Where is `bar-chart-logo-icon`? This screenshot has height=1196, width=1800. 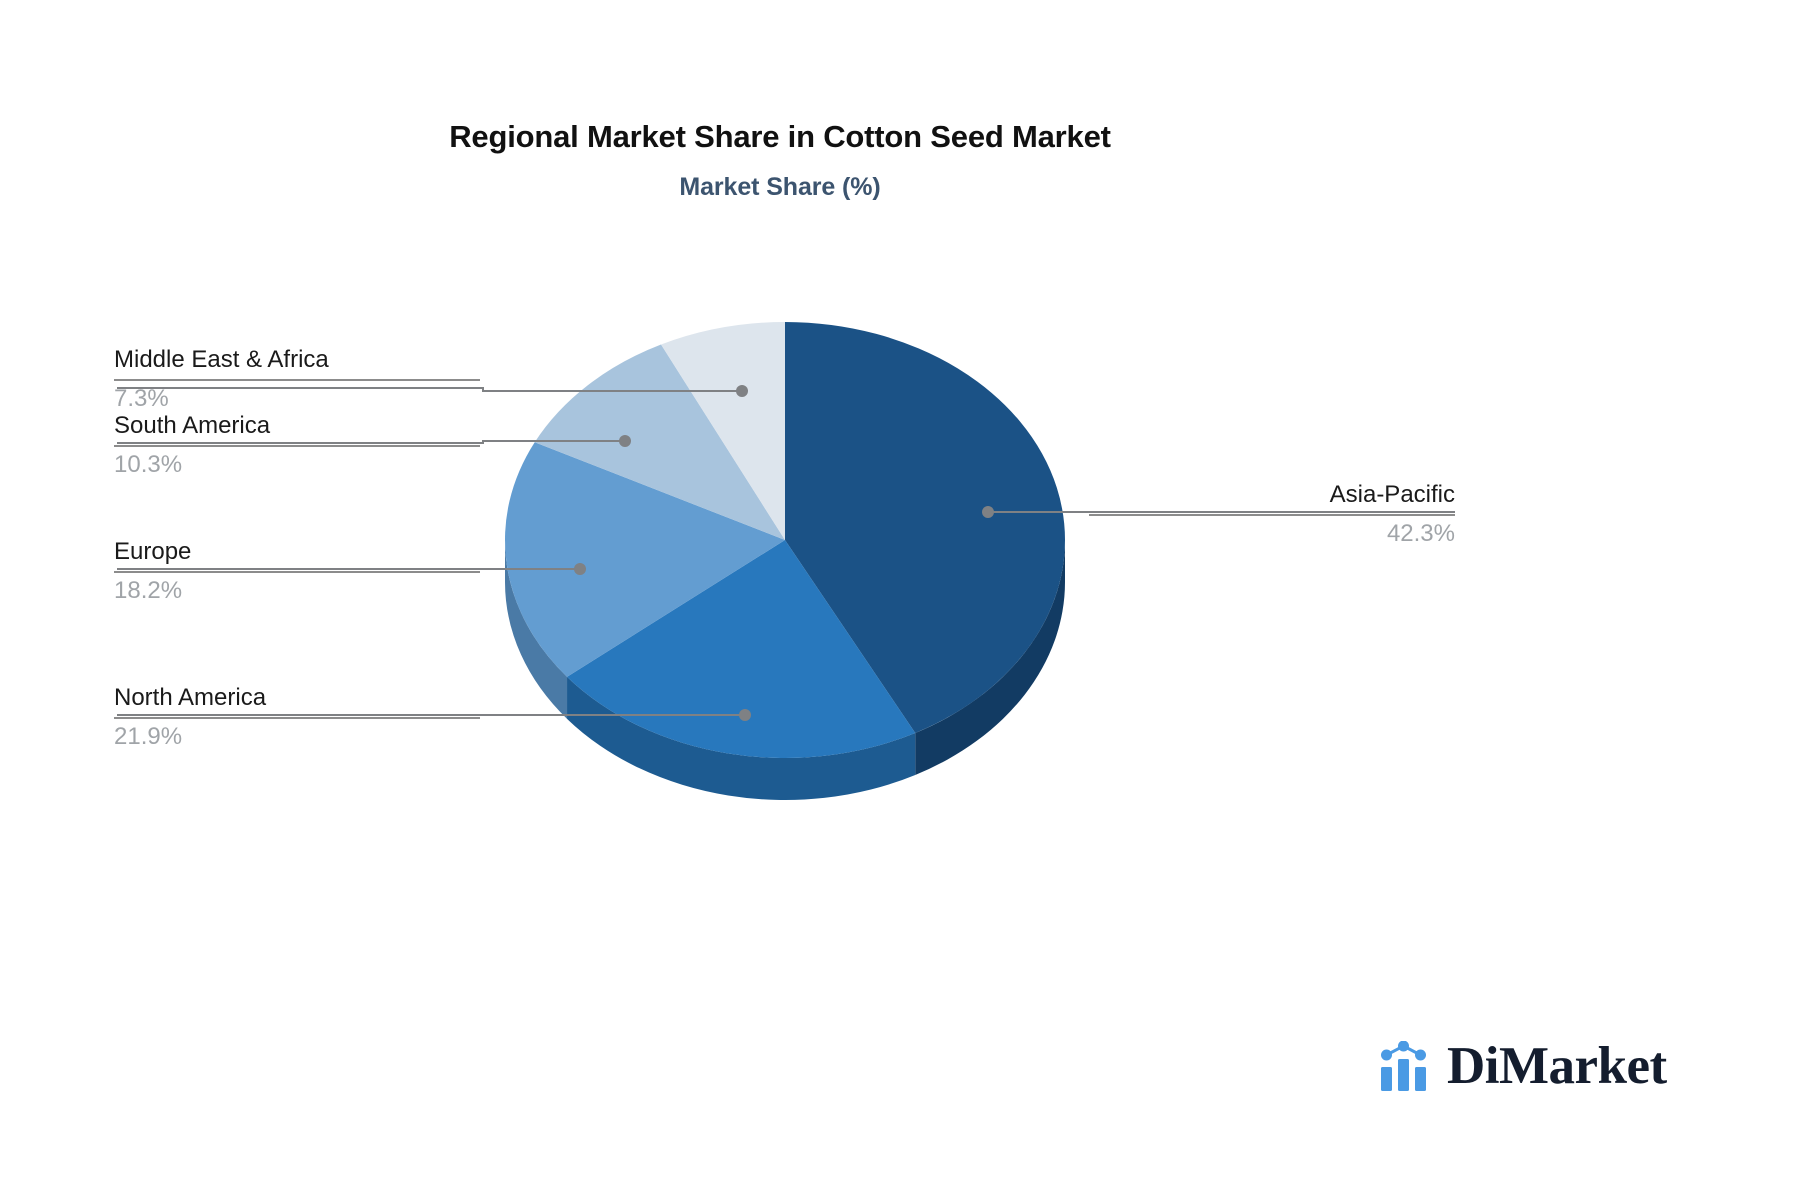
bar-chart-logo-icon is located at coordinates (1403, 1065).